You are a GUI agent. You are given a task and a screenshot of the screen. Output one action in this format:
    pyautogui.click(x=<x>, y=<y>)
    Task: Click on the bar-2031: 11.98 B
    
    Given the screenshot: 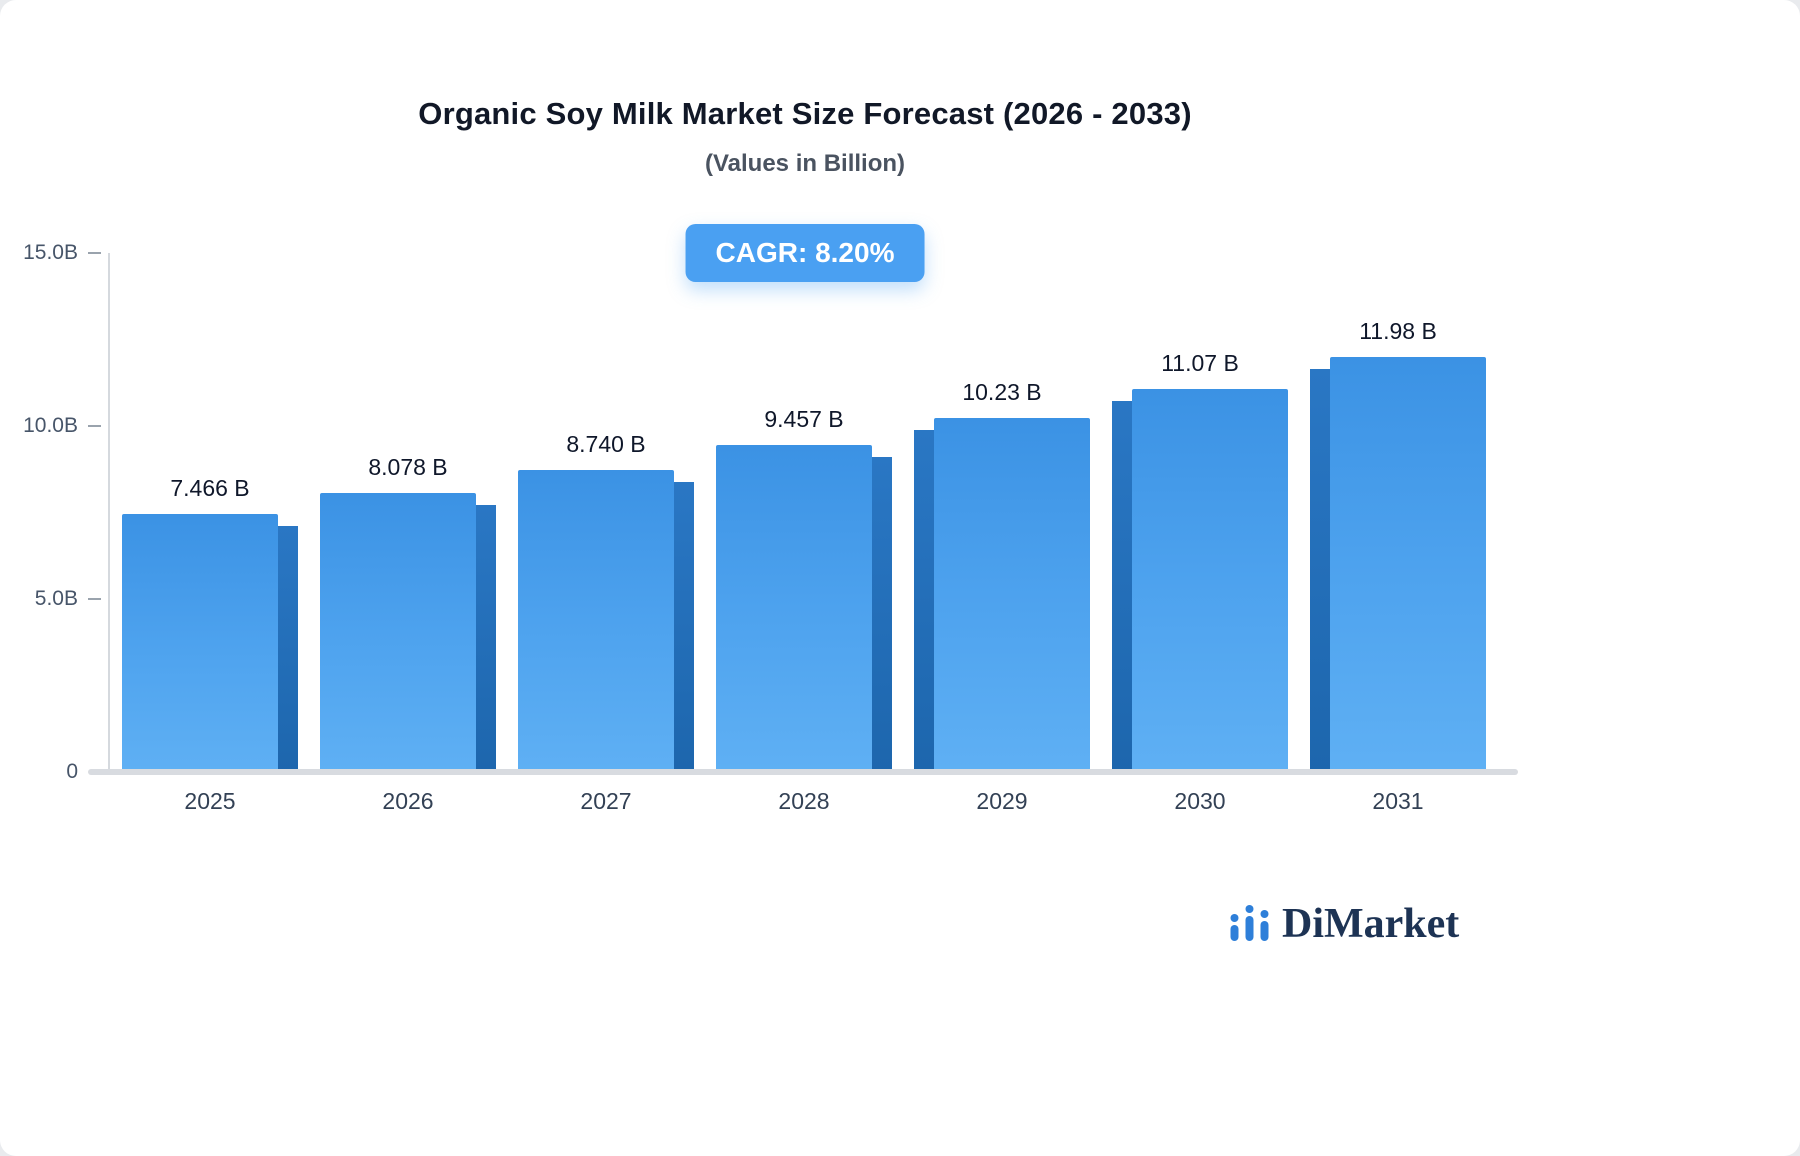 What is the action you would take?
    pyautogui.click(x=1398, y=512)
    